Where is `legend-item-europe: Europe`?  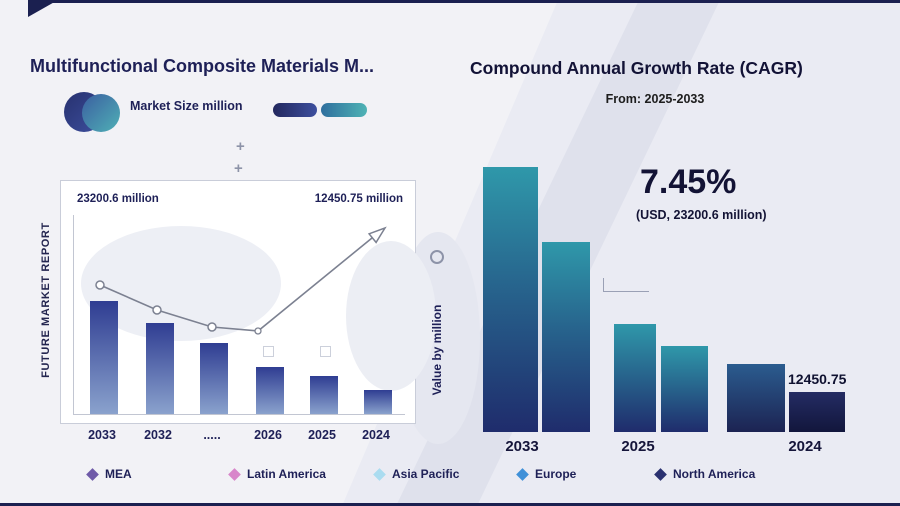
legend-item-europe: Europe is located at coordinates (546, 474).